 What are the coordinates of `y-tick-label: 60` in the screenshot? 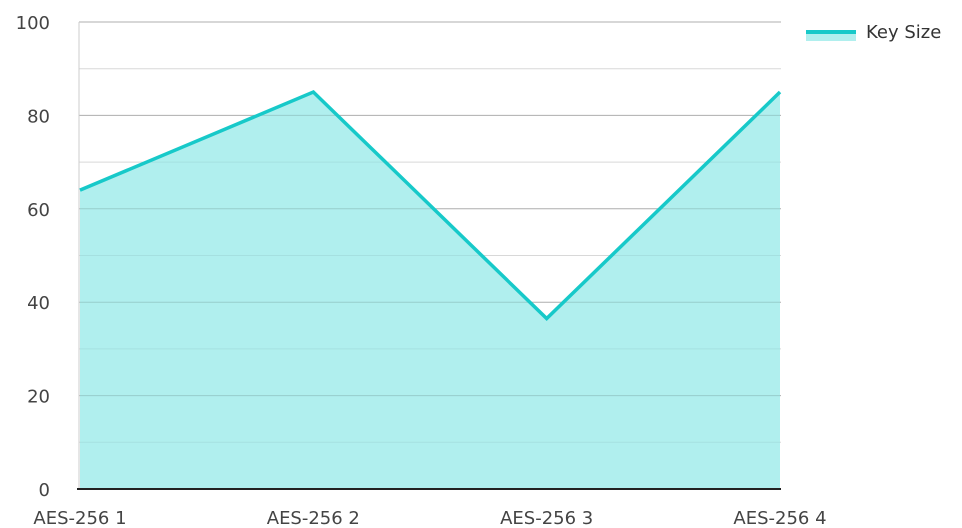 It's located at (38, 210).